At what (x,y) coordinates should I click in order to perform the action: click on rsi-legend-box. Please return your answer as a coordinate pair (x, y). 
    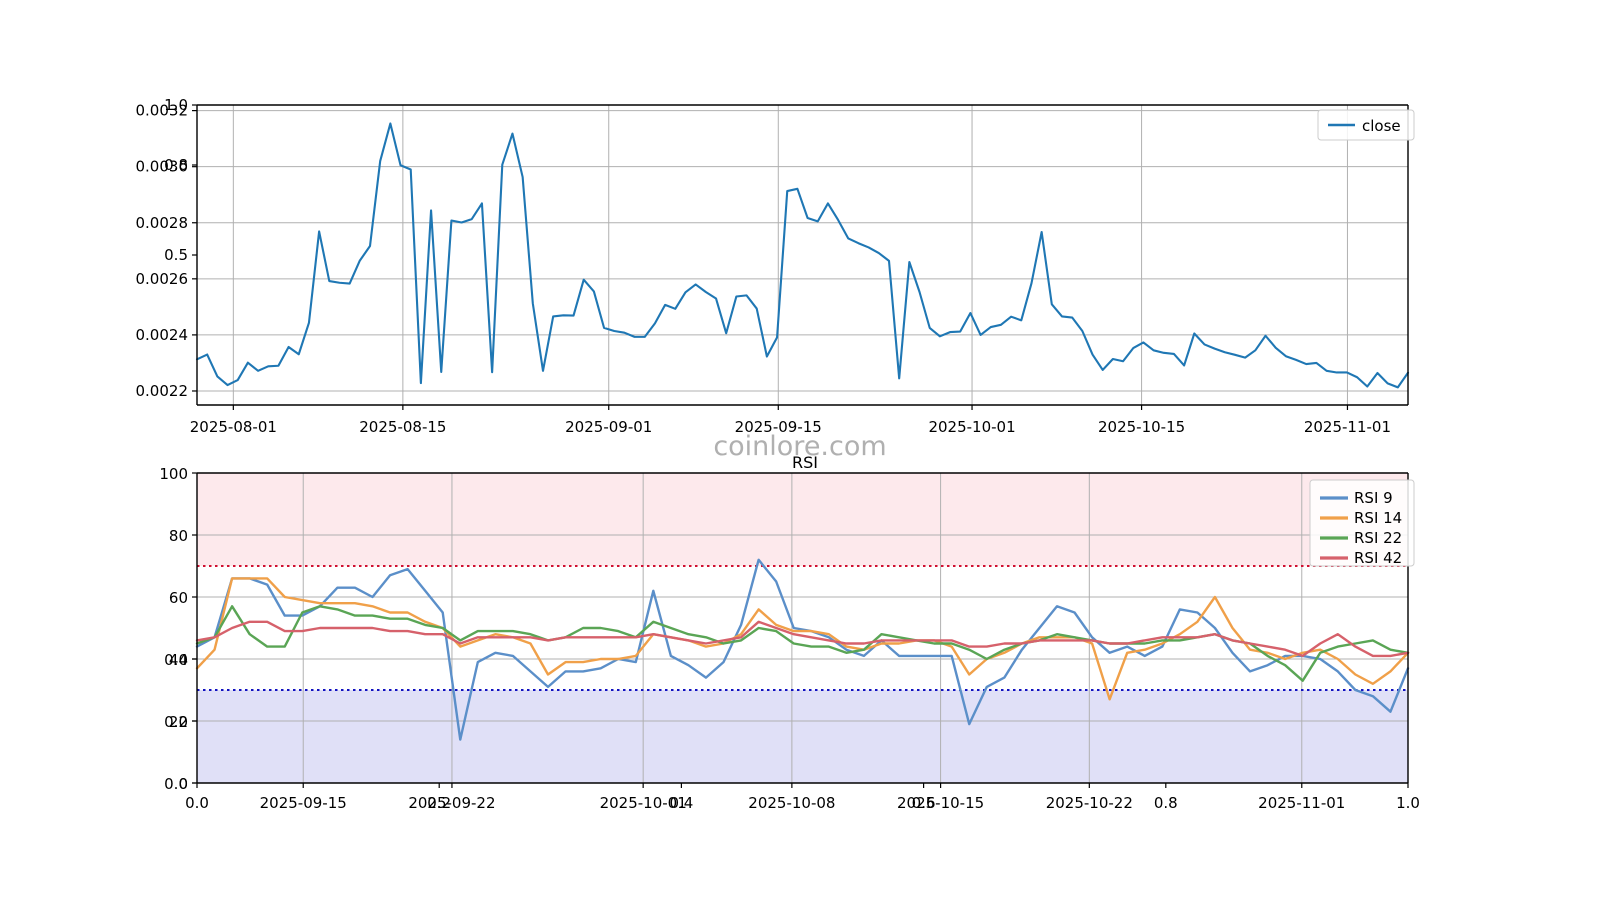
    Looking at the image, I should click on (1362, 523).